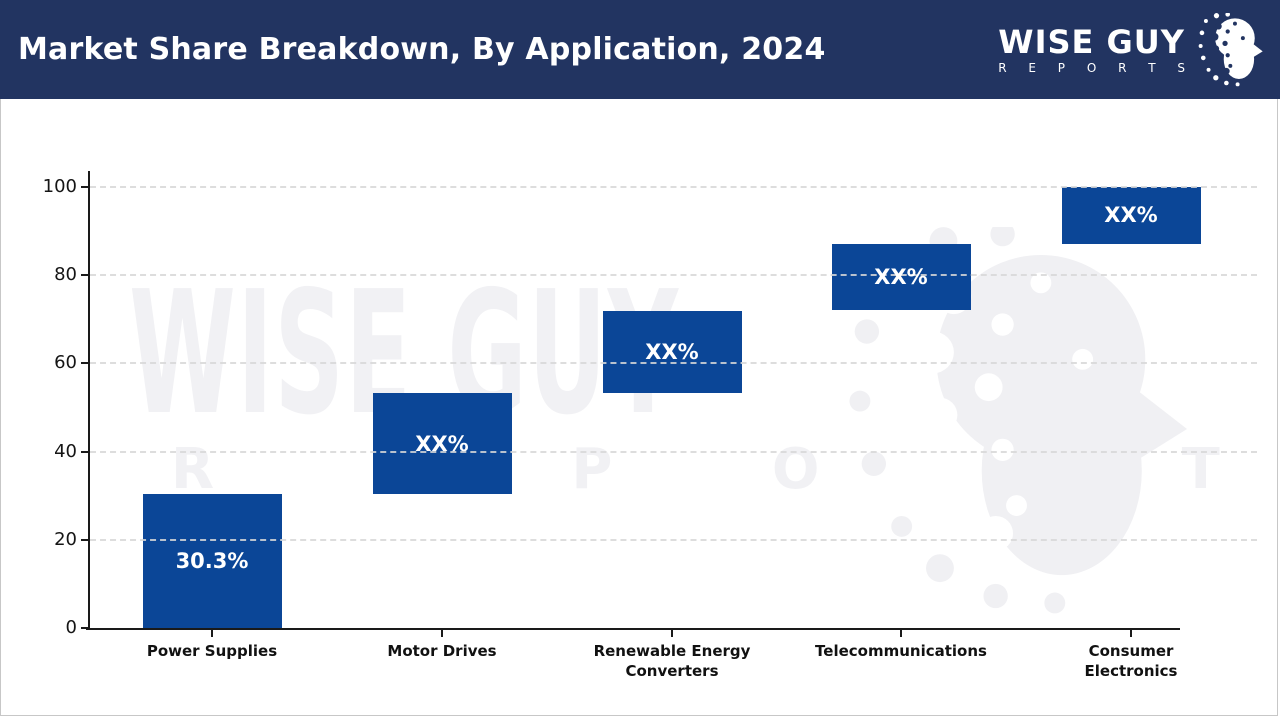 Image resolution: width=1280 pixels, height=720 pixels. I want to click on category-label: Power Supplies, so click(212, 651).